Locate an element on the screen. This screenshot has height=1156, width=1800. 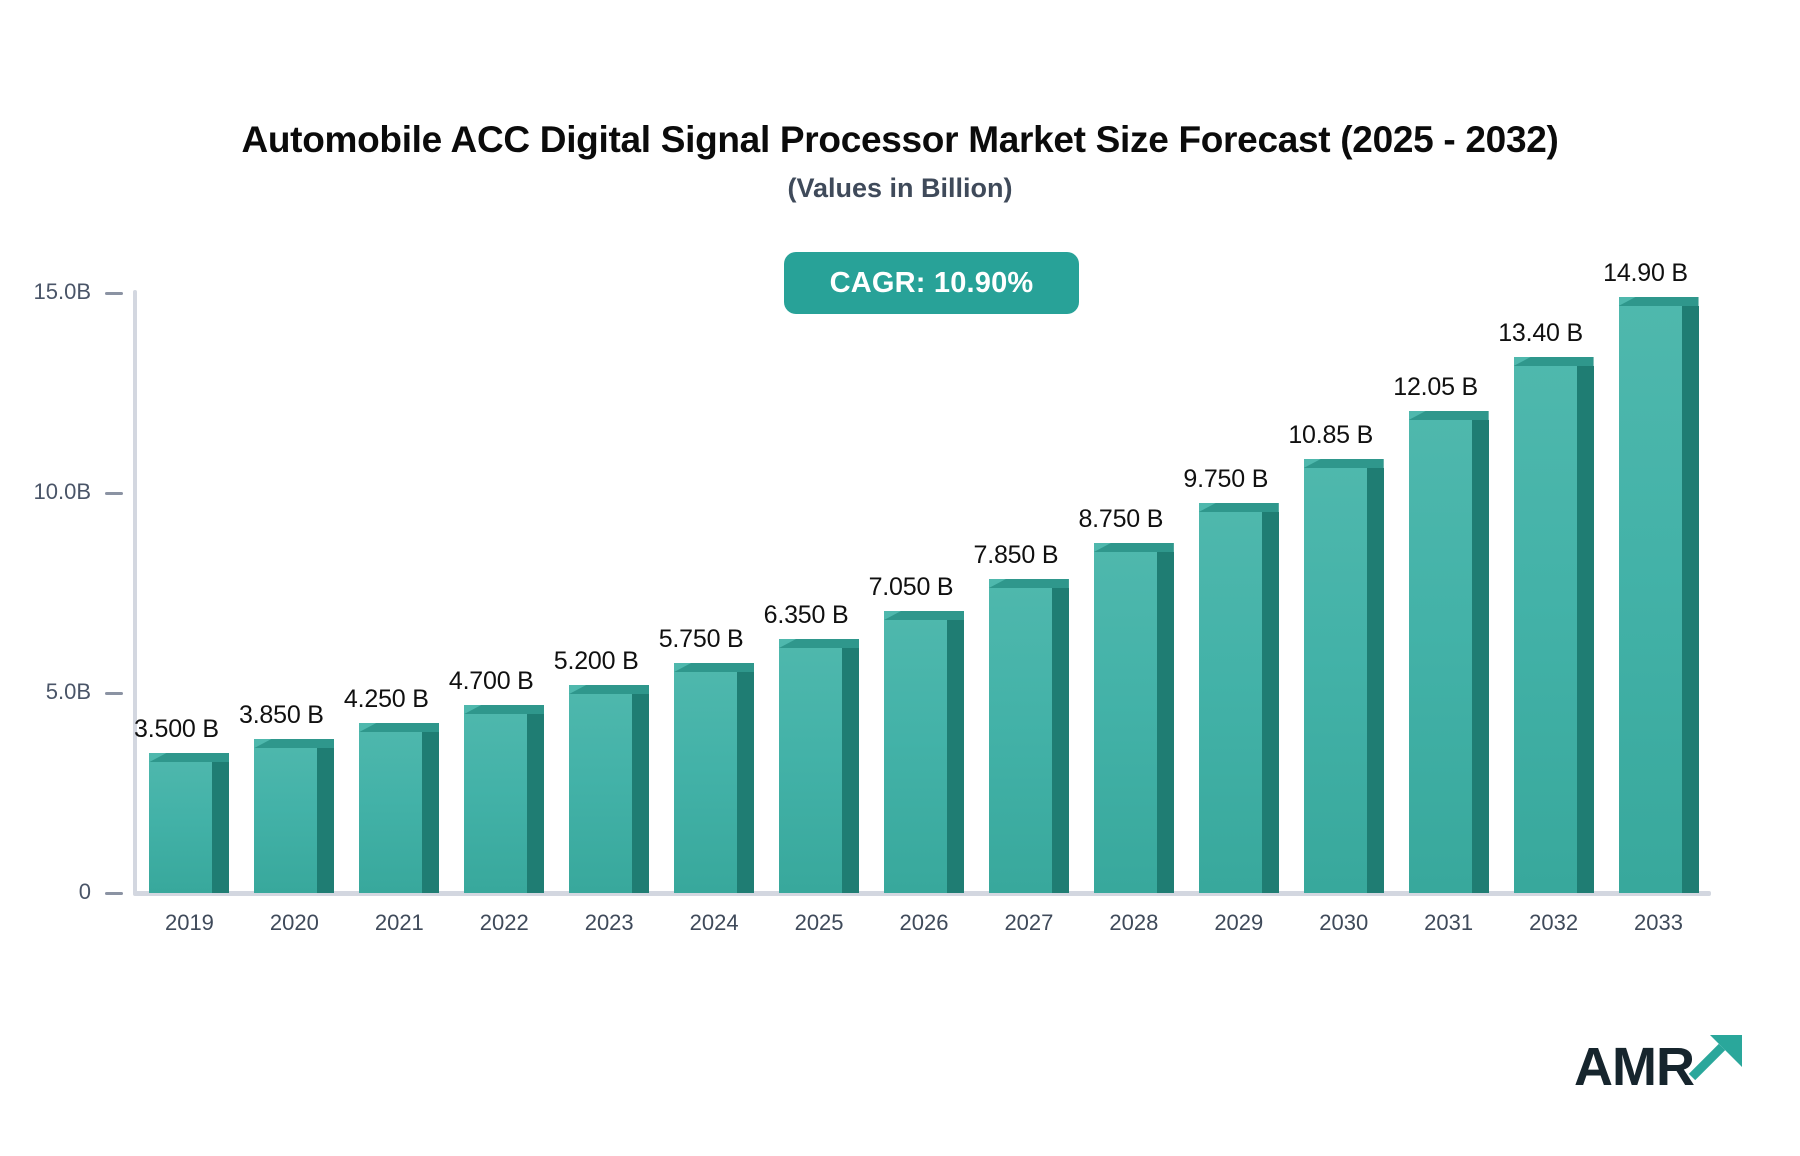
bar-2023 is located at coordinates (609, 789).